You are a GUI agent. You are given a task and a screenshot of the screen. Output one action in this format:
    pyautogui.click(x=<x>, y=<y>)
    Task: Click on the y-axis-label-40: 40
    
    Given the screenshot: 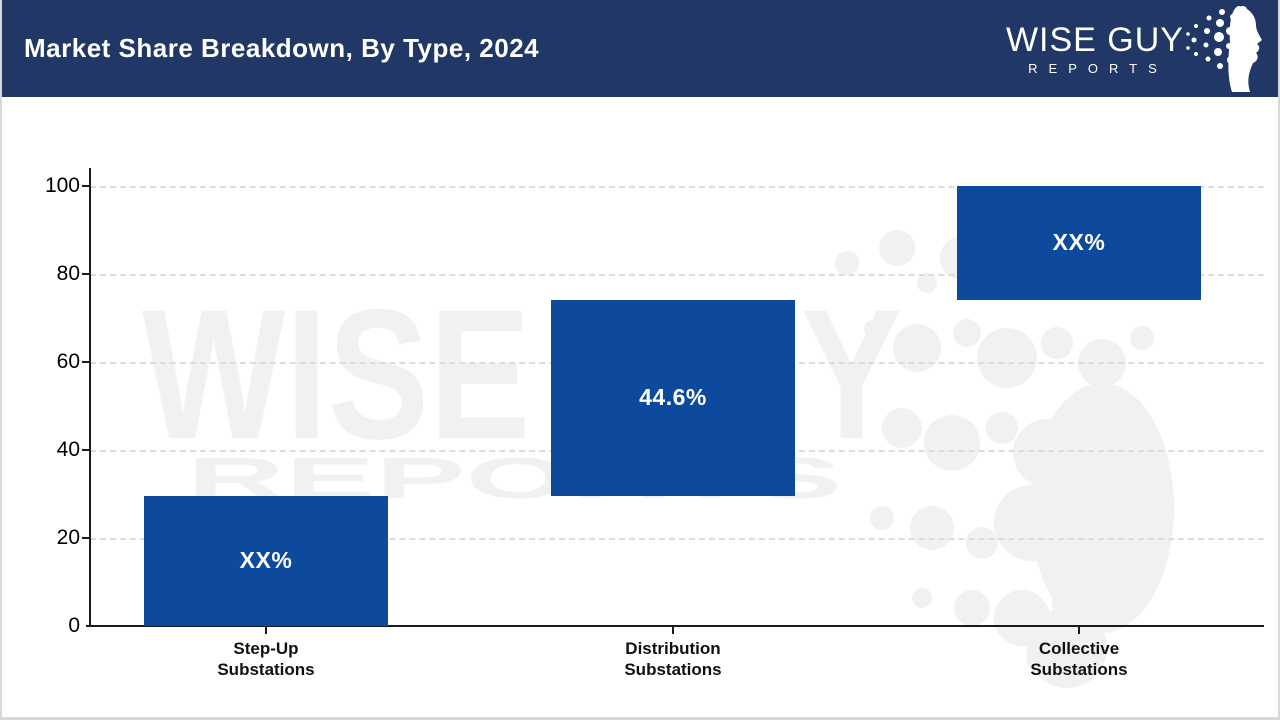 What is the action you would take?
    pyautogui.click(x=68, y=449)
    